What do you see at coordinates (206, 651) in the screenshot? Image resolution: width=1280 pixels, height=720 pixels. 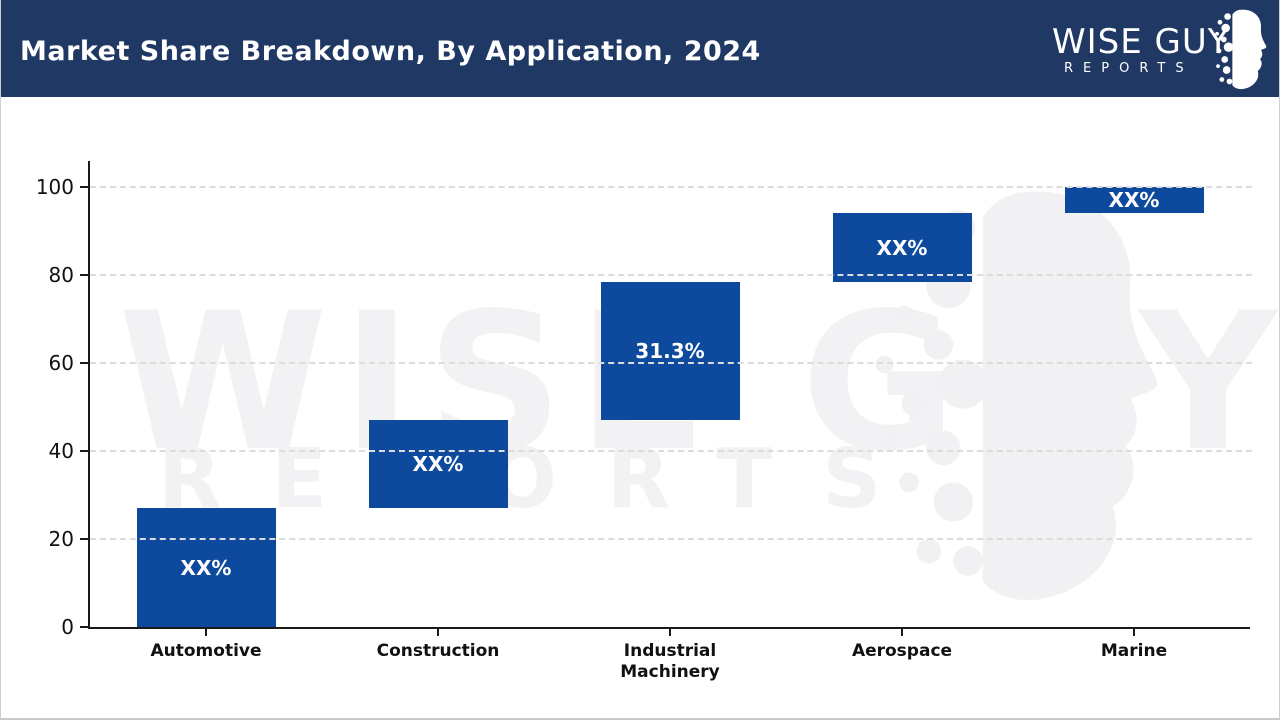 I see `x-tick-label: Automotive` at bounding box center [206, 651].